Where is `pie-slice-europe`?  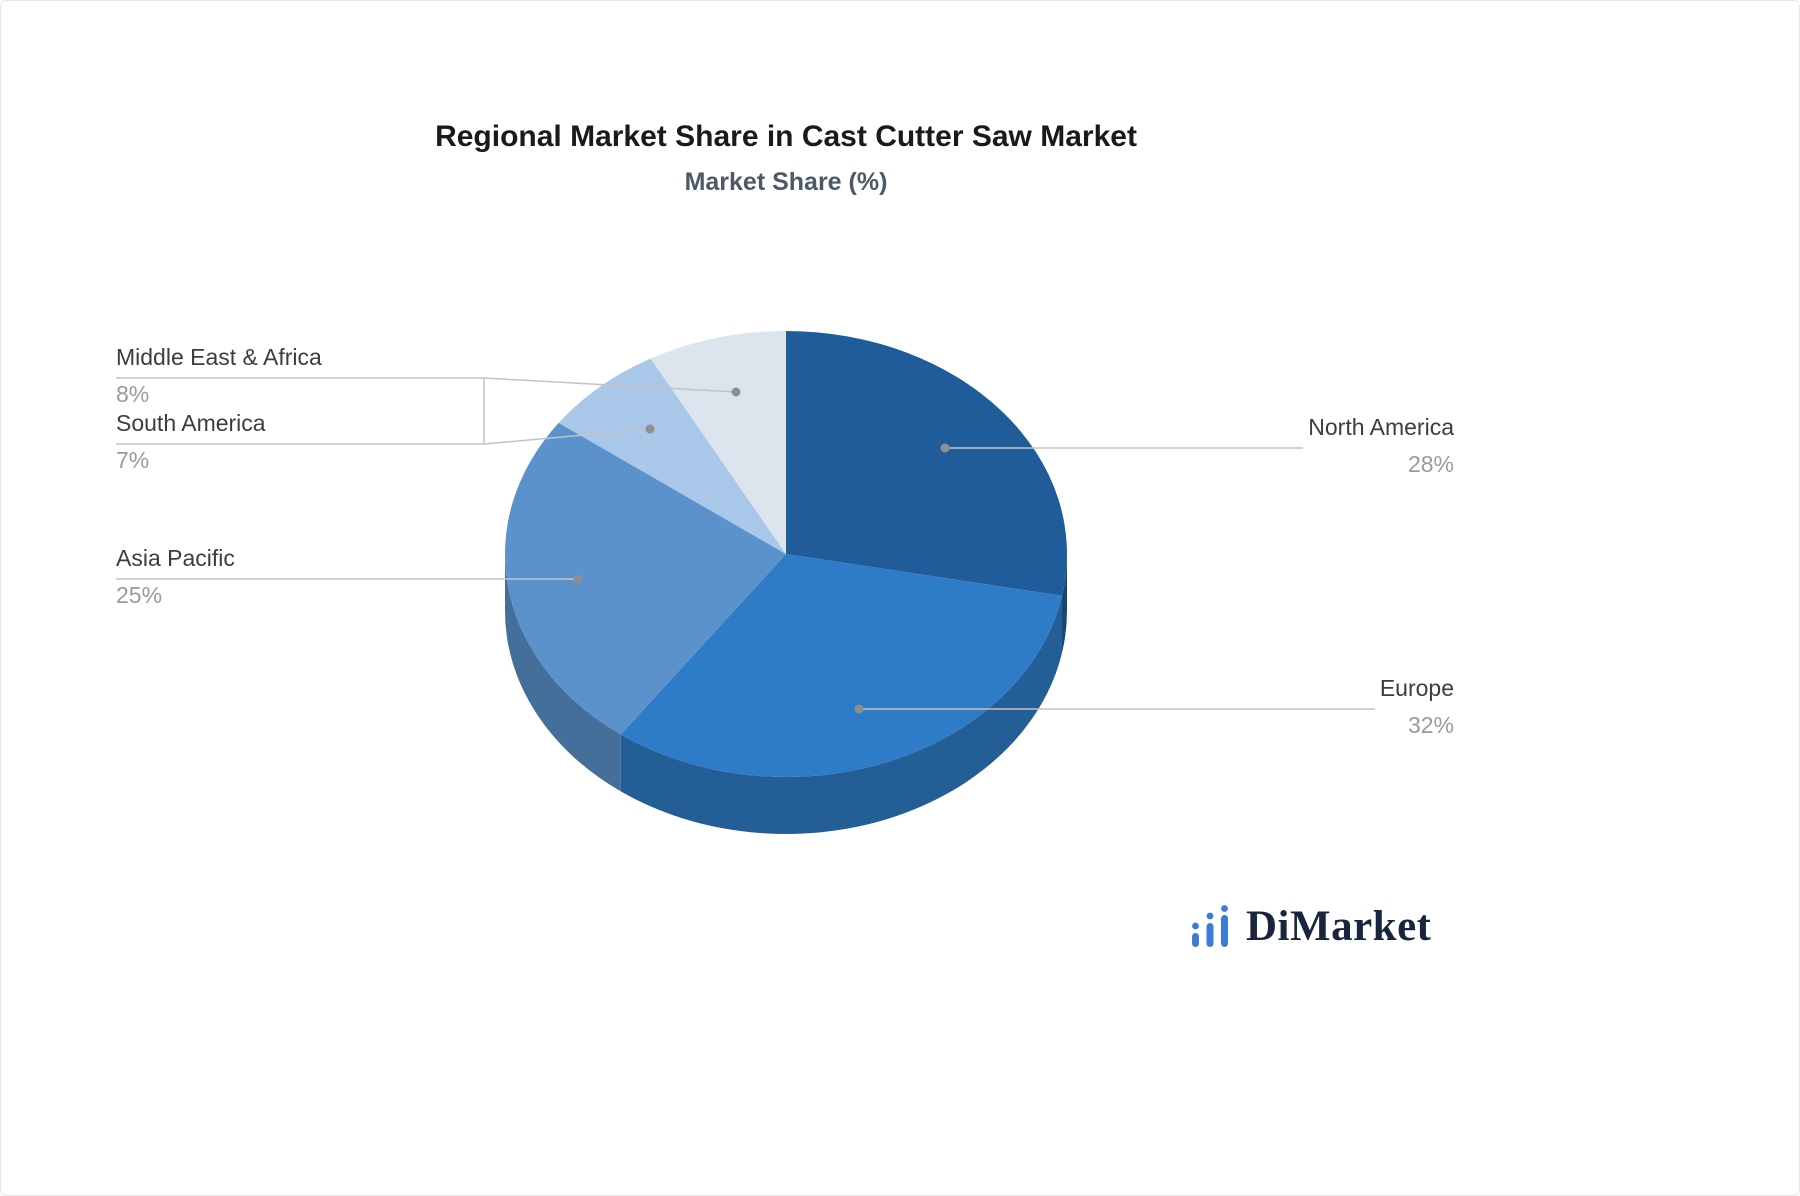 pie-slice-europe is located at coordinates (841, 665).